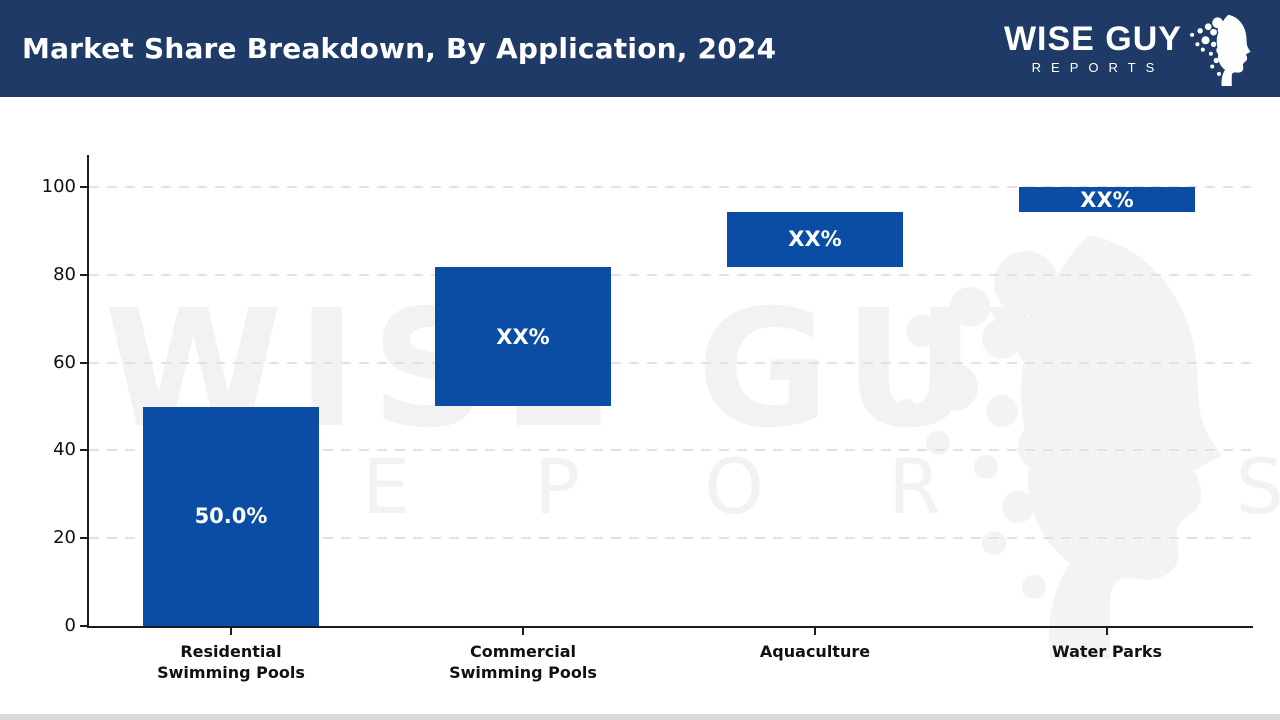 The width and height of the screenshot is (1280, 720). I want to click on y-axis-spine, so click(88, 391).